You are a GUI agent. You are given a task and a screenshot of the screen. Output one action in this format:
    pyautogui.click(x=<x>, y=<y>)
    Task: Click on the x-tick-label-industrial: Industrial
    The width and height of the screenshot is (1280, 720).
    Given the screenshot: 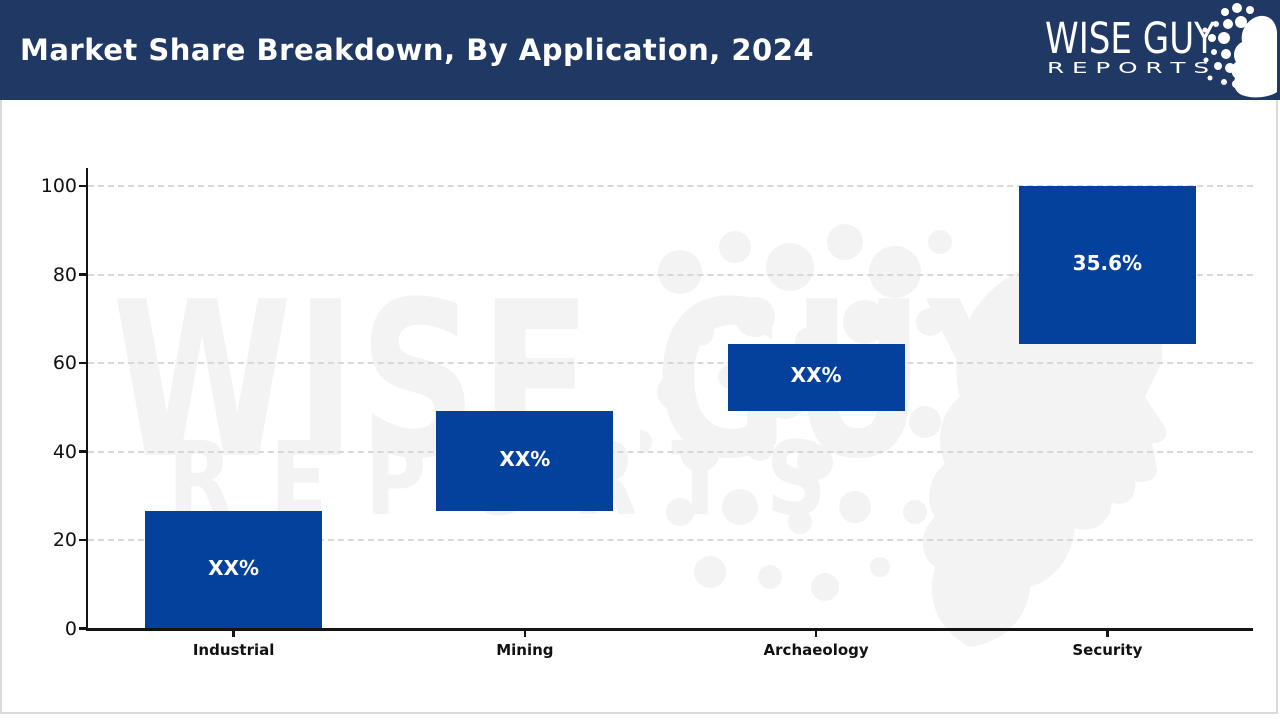 What is the action you would take?
    pyautogui.click(x=233, y=650)
    